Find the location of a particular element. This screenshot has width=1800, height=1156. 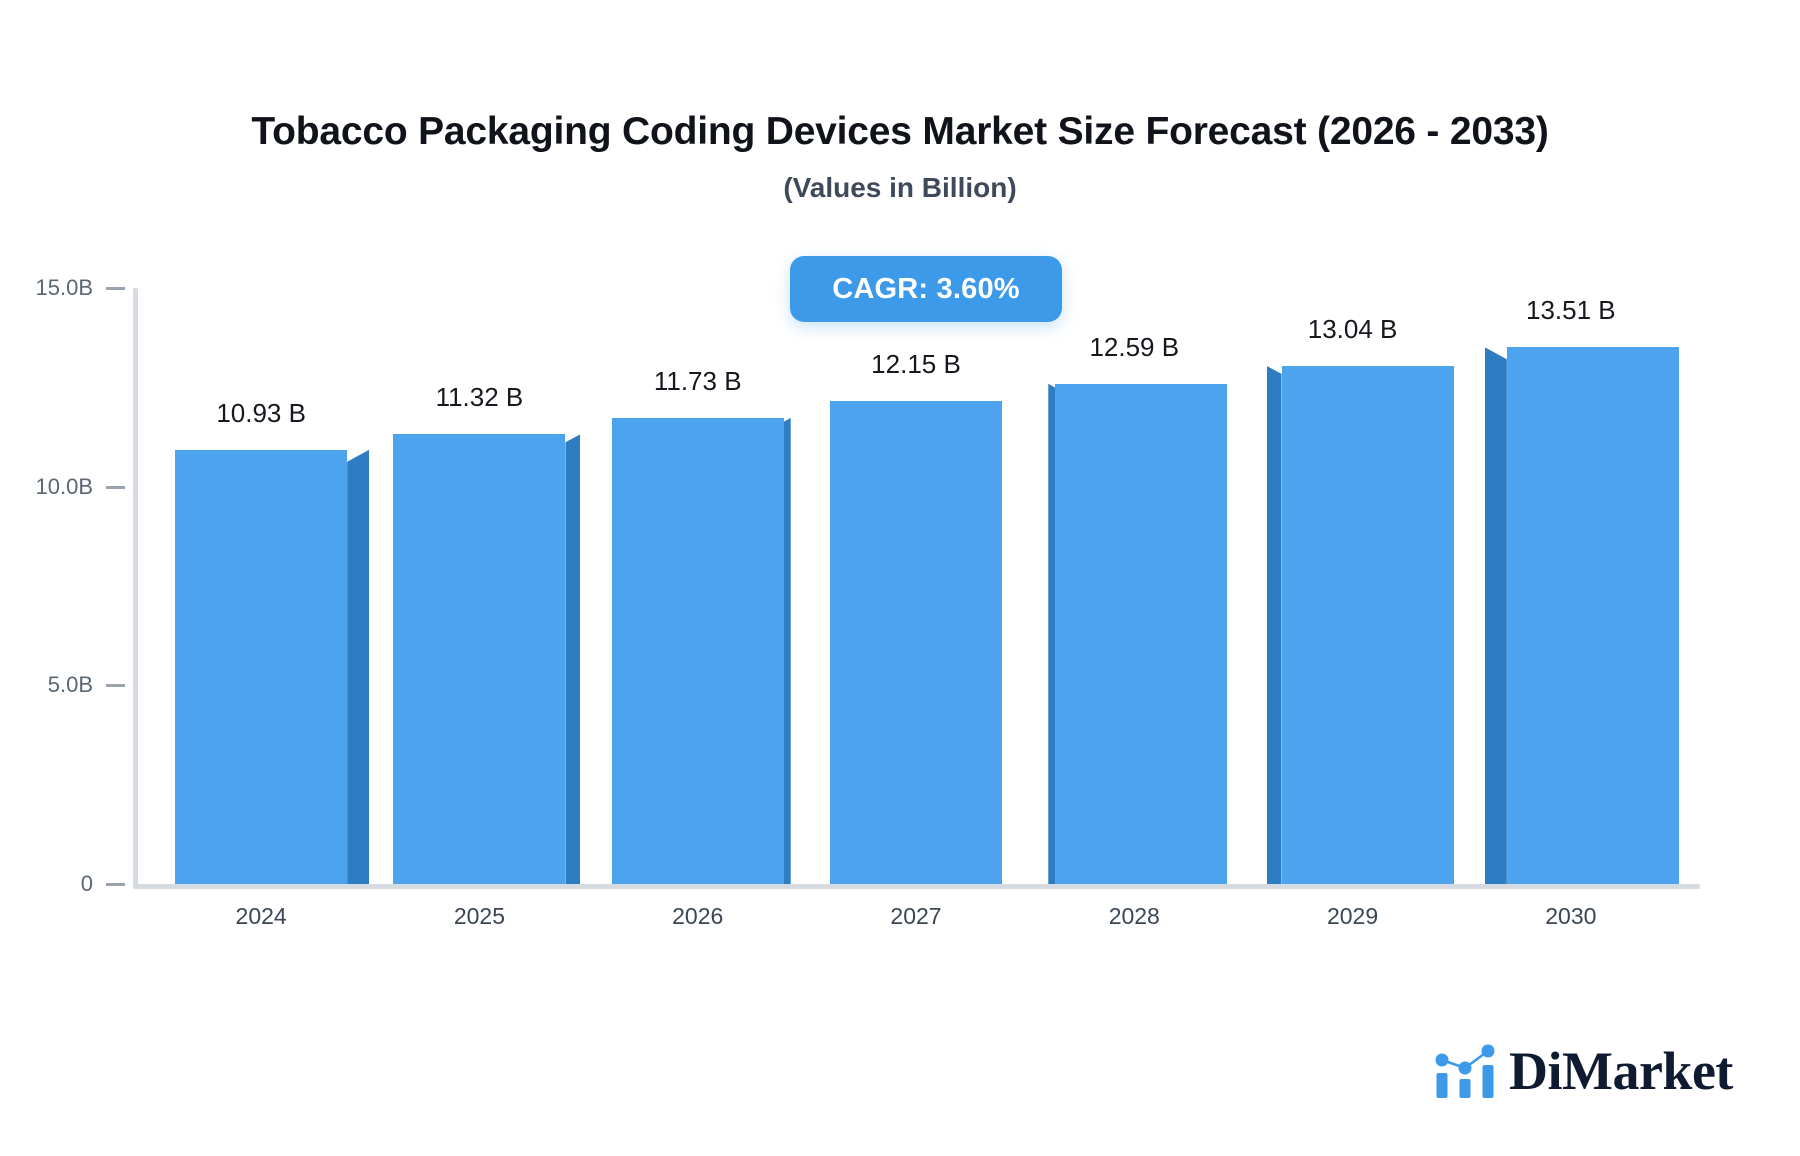

y-axis-tick: 10.0B is located at coordinates (66, 487).